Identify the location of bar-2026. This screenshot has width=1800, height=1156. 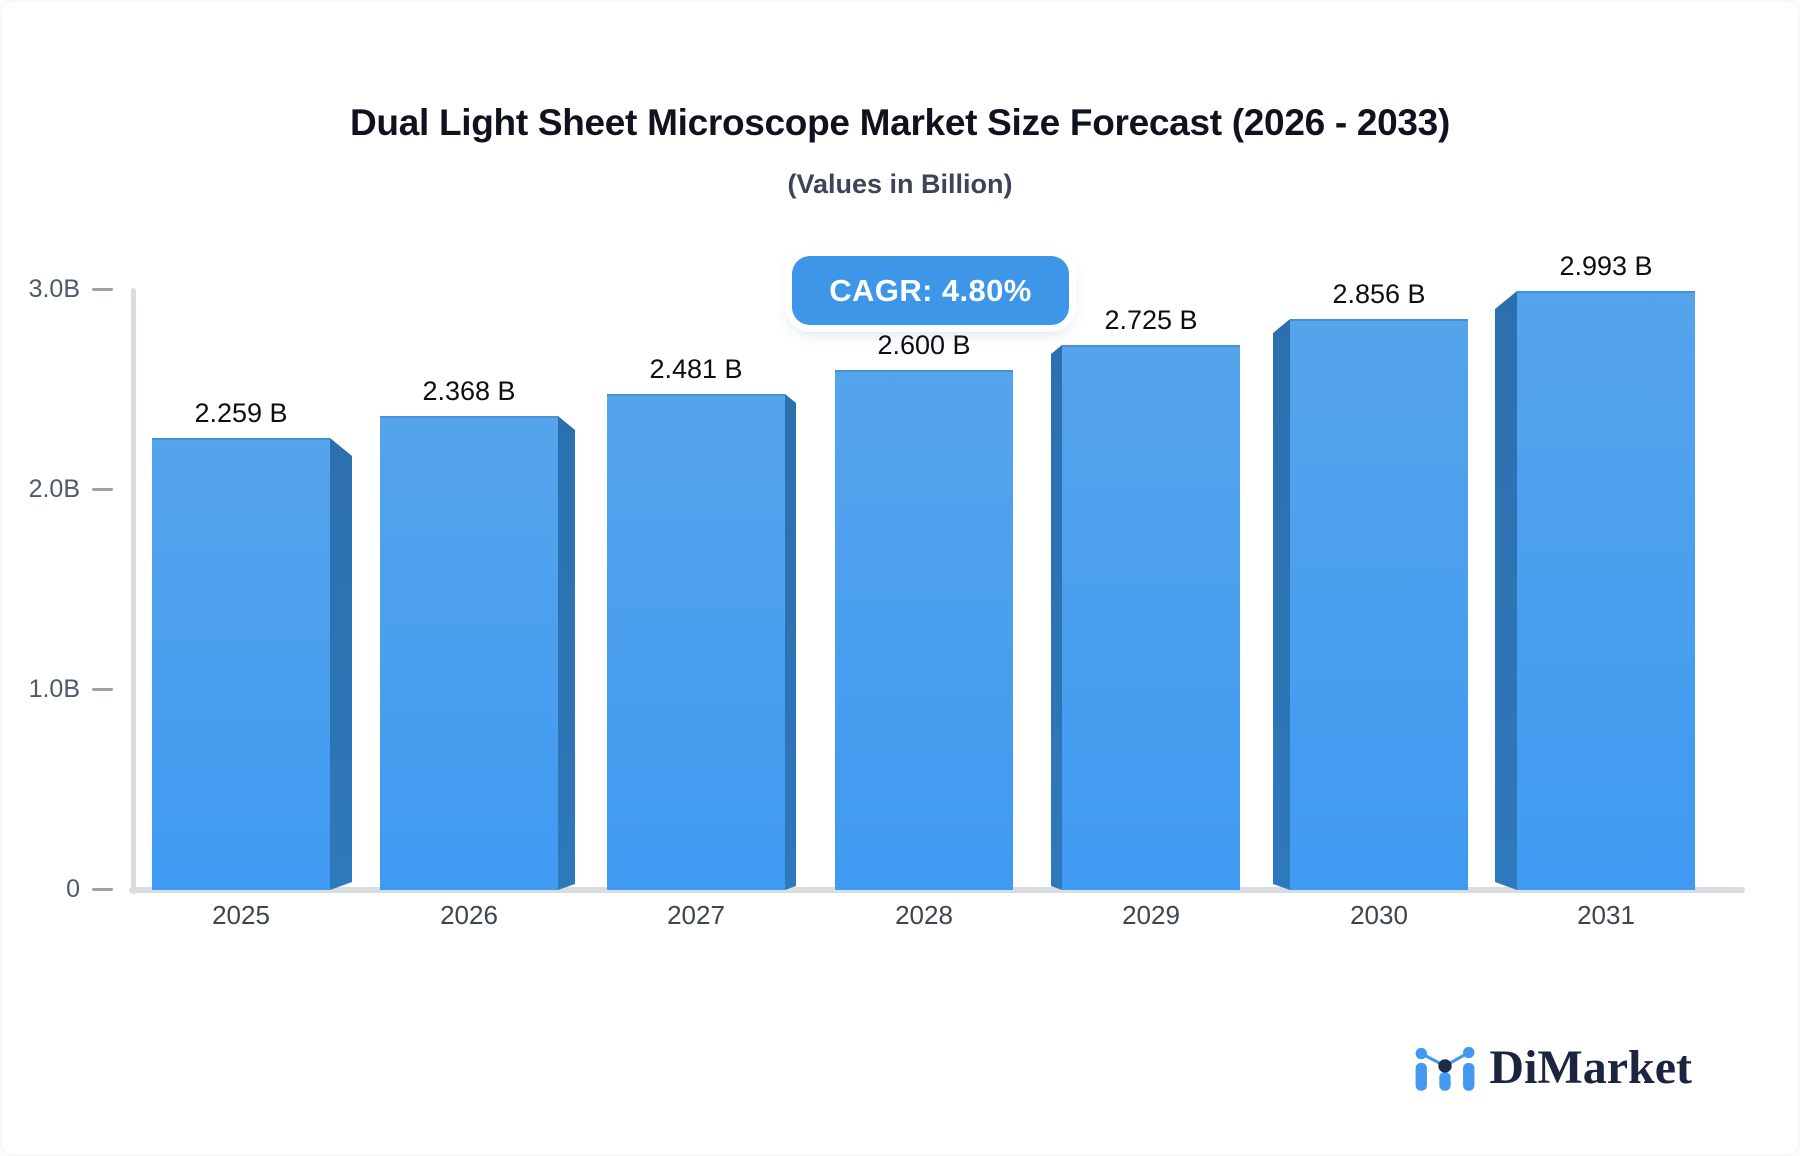
(477, 653).